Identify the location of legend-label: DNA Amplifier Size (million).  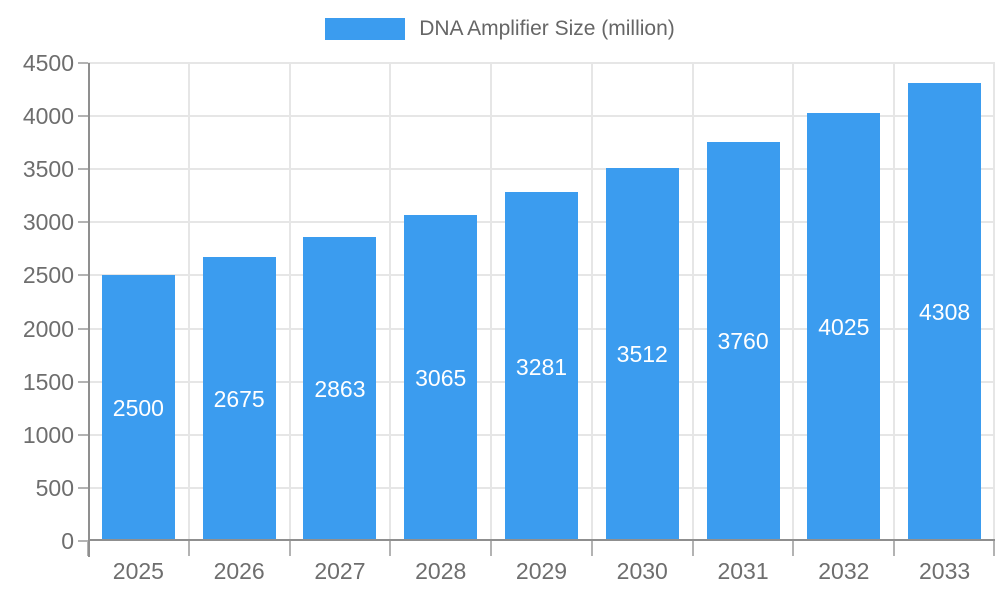
(547, 28).